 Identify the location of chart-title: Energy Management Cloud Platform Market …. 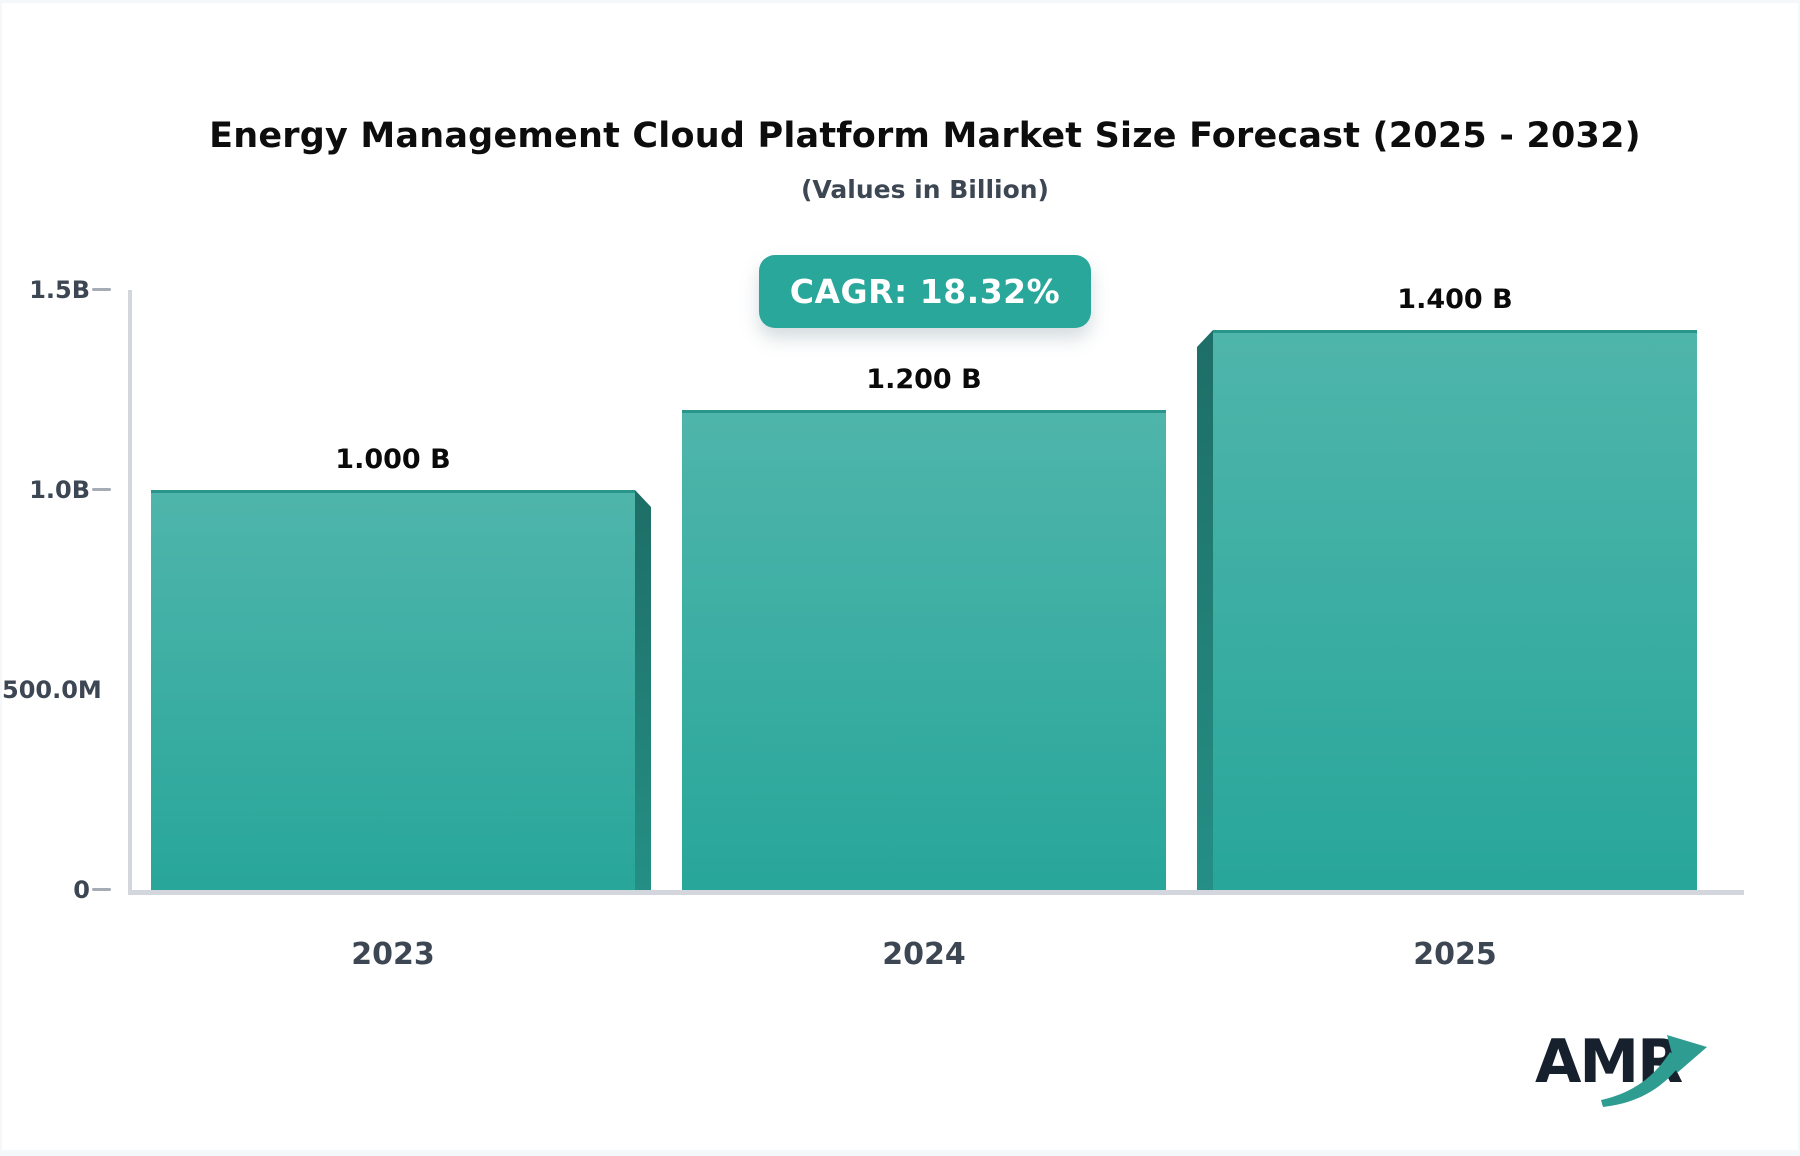
(925, 136).